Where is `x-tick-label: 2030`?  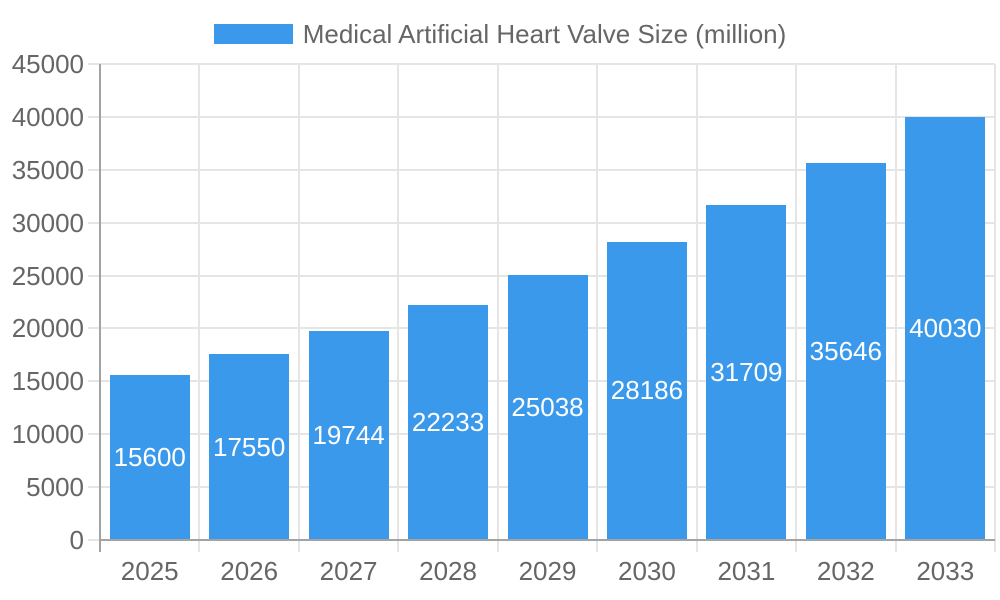
x-tick-label: 2030 is located at coordinates (647, 571).